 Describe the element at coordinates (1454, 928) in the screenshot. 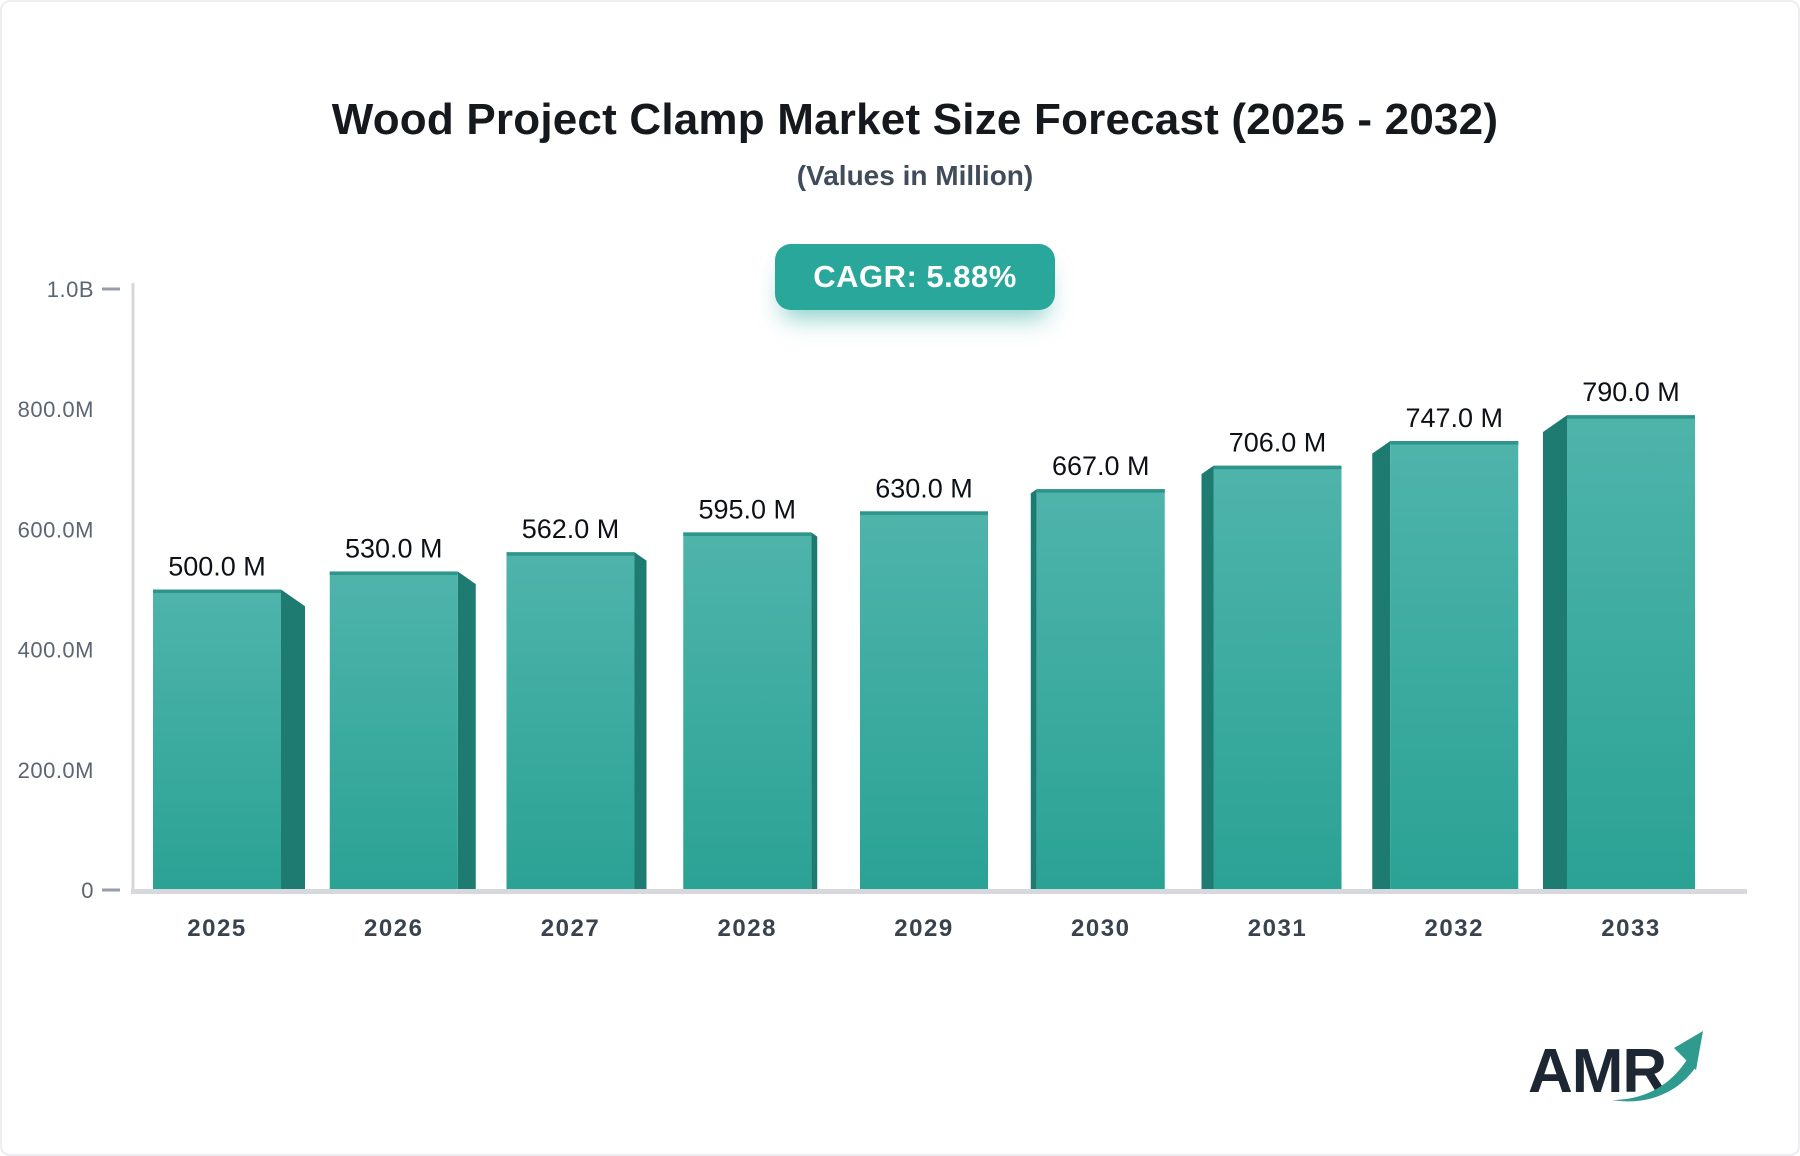

I see `x-axis-label: 2032` at that location.